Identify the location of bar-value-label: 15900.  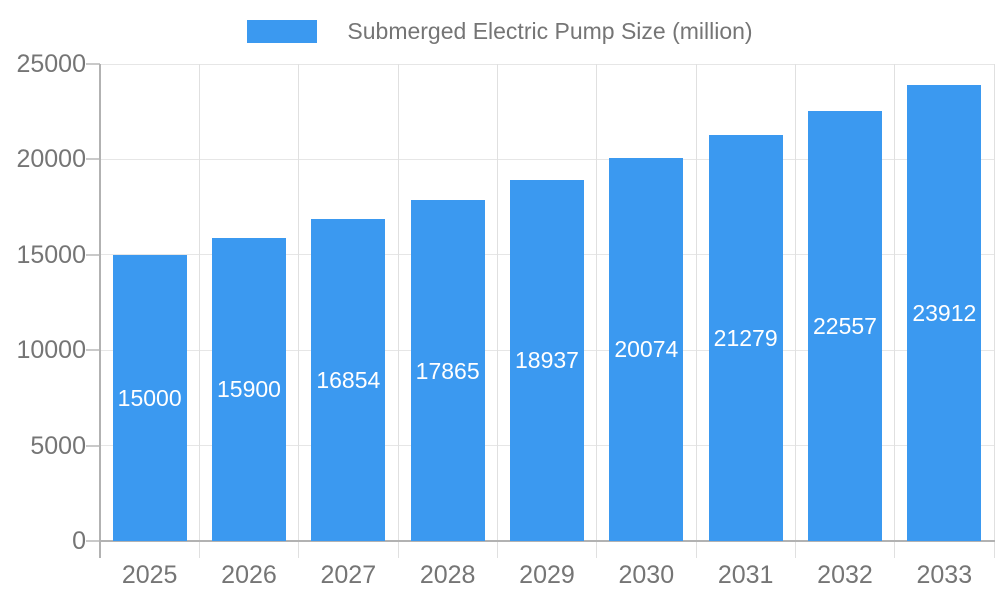
(249, 389).